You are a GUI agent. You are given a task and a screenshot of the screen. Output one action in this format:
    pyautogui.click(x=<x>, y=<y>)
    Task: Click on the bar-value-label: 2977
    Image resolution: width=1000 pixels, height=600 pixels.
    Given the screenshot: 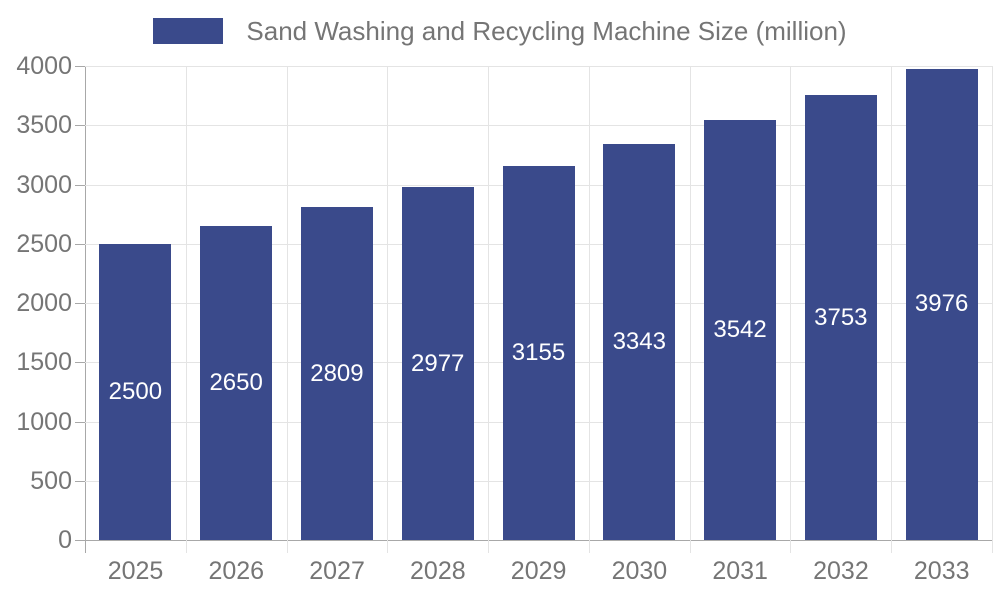 What is the action you would take?
    pyautogui.click(x=438, y=363)
    